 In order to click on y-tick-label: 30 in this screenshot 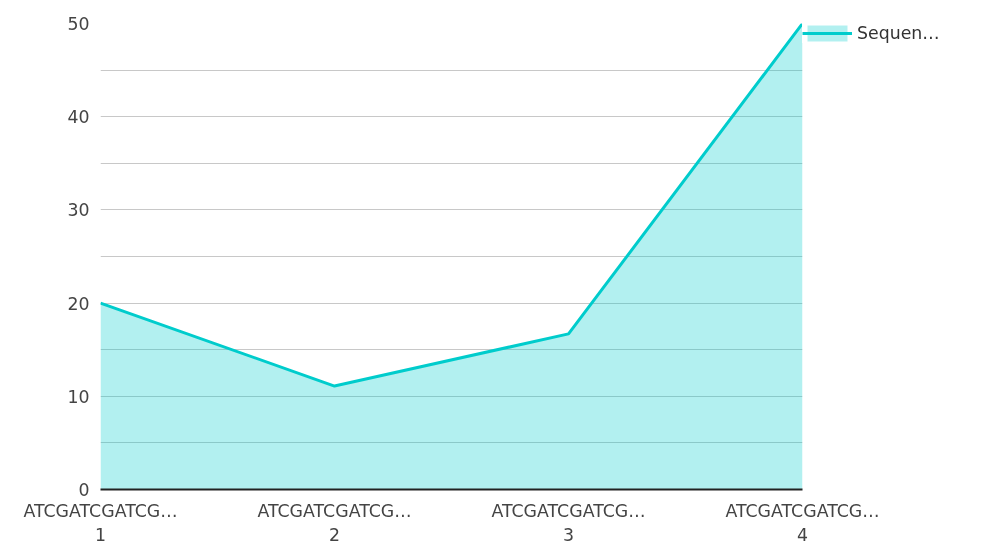, I will do `click(78, 210)`.